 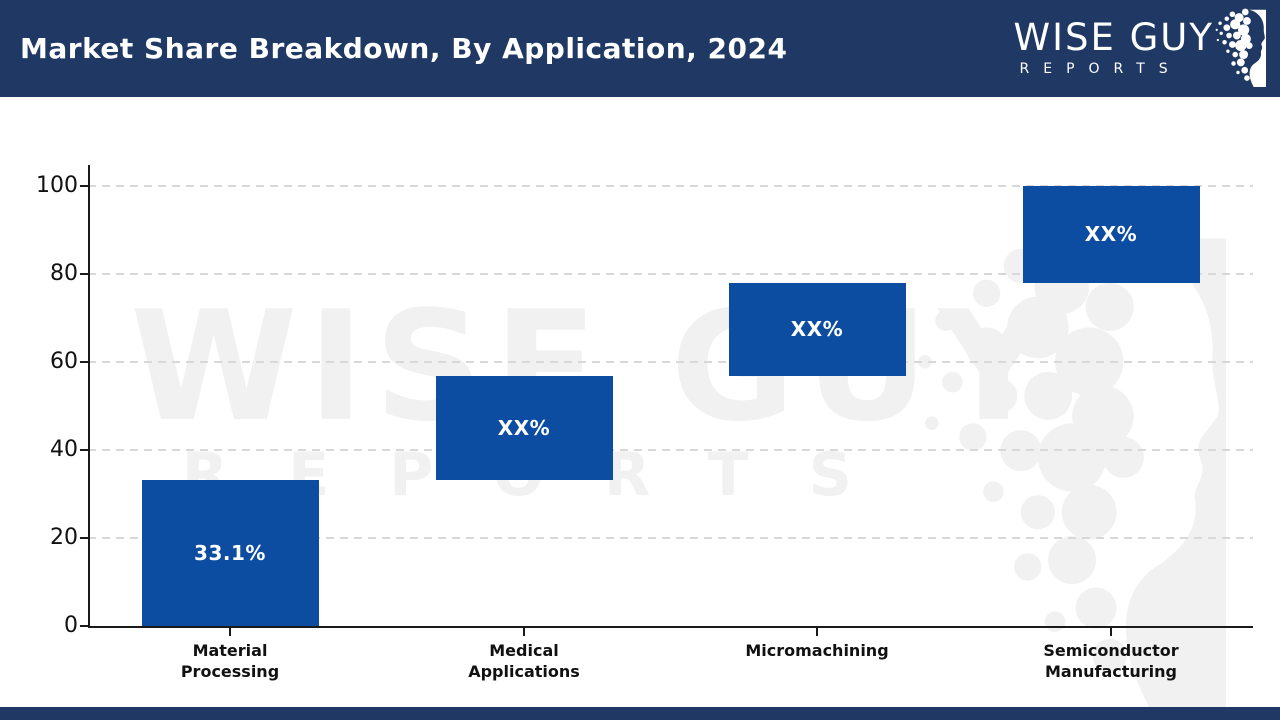 What do you see at coordinates (1111, 671) in the screenshot?
I see `x-axis-category-line: Manufacturing` at bounding box center [1111, 671].